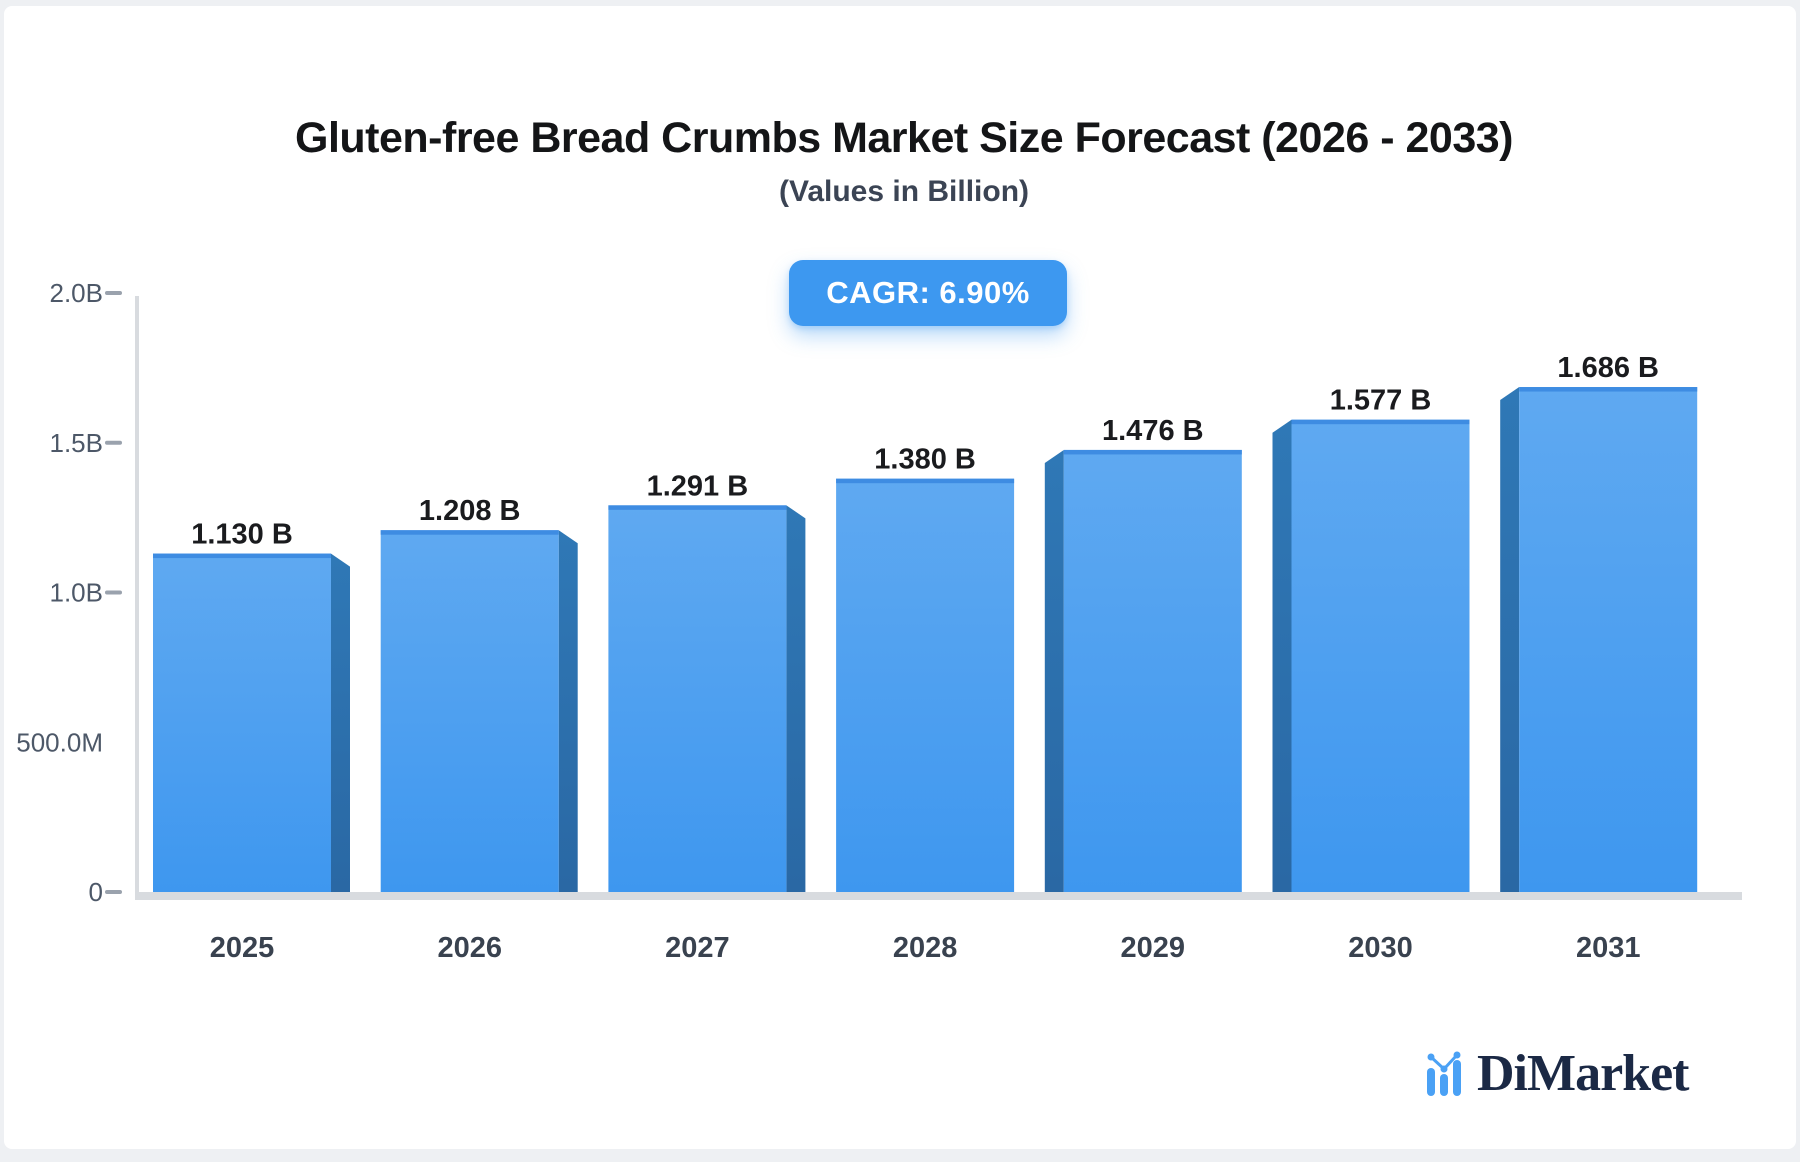 This screenshot has width=1800, height=1162. What do you see at coordinates (96, 892) in the screenshot?
I see `y-tick-label: 0` at bounding box center [96, 892].